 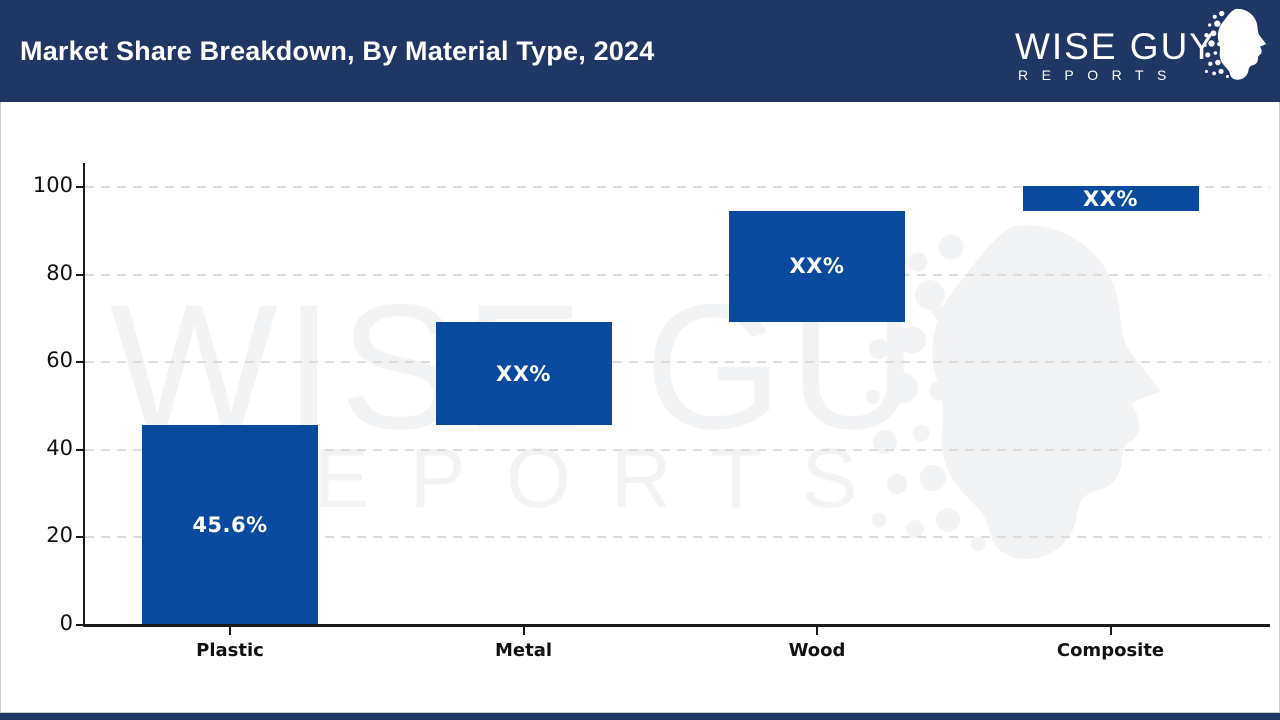 What do you see at coordinates (84, 394) in the screenshot?
I see `y-axis-line` at bounding box center [84, 394].